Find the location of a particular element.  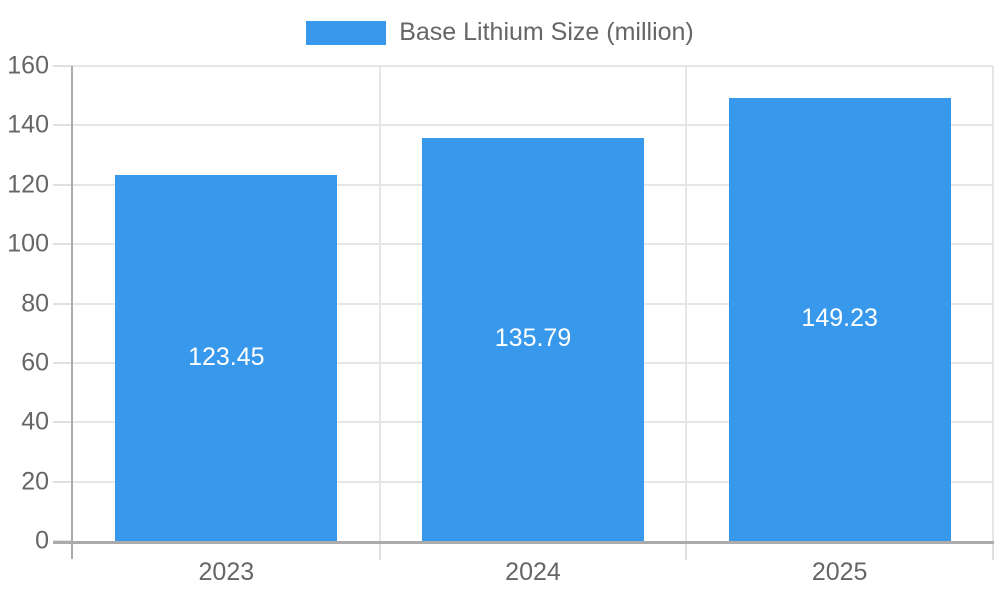

legend: Base Lithium Size (million) is located at coordinates (500, 32).